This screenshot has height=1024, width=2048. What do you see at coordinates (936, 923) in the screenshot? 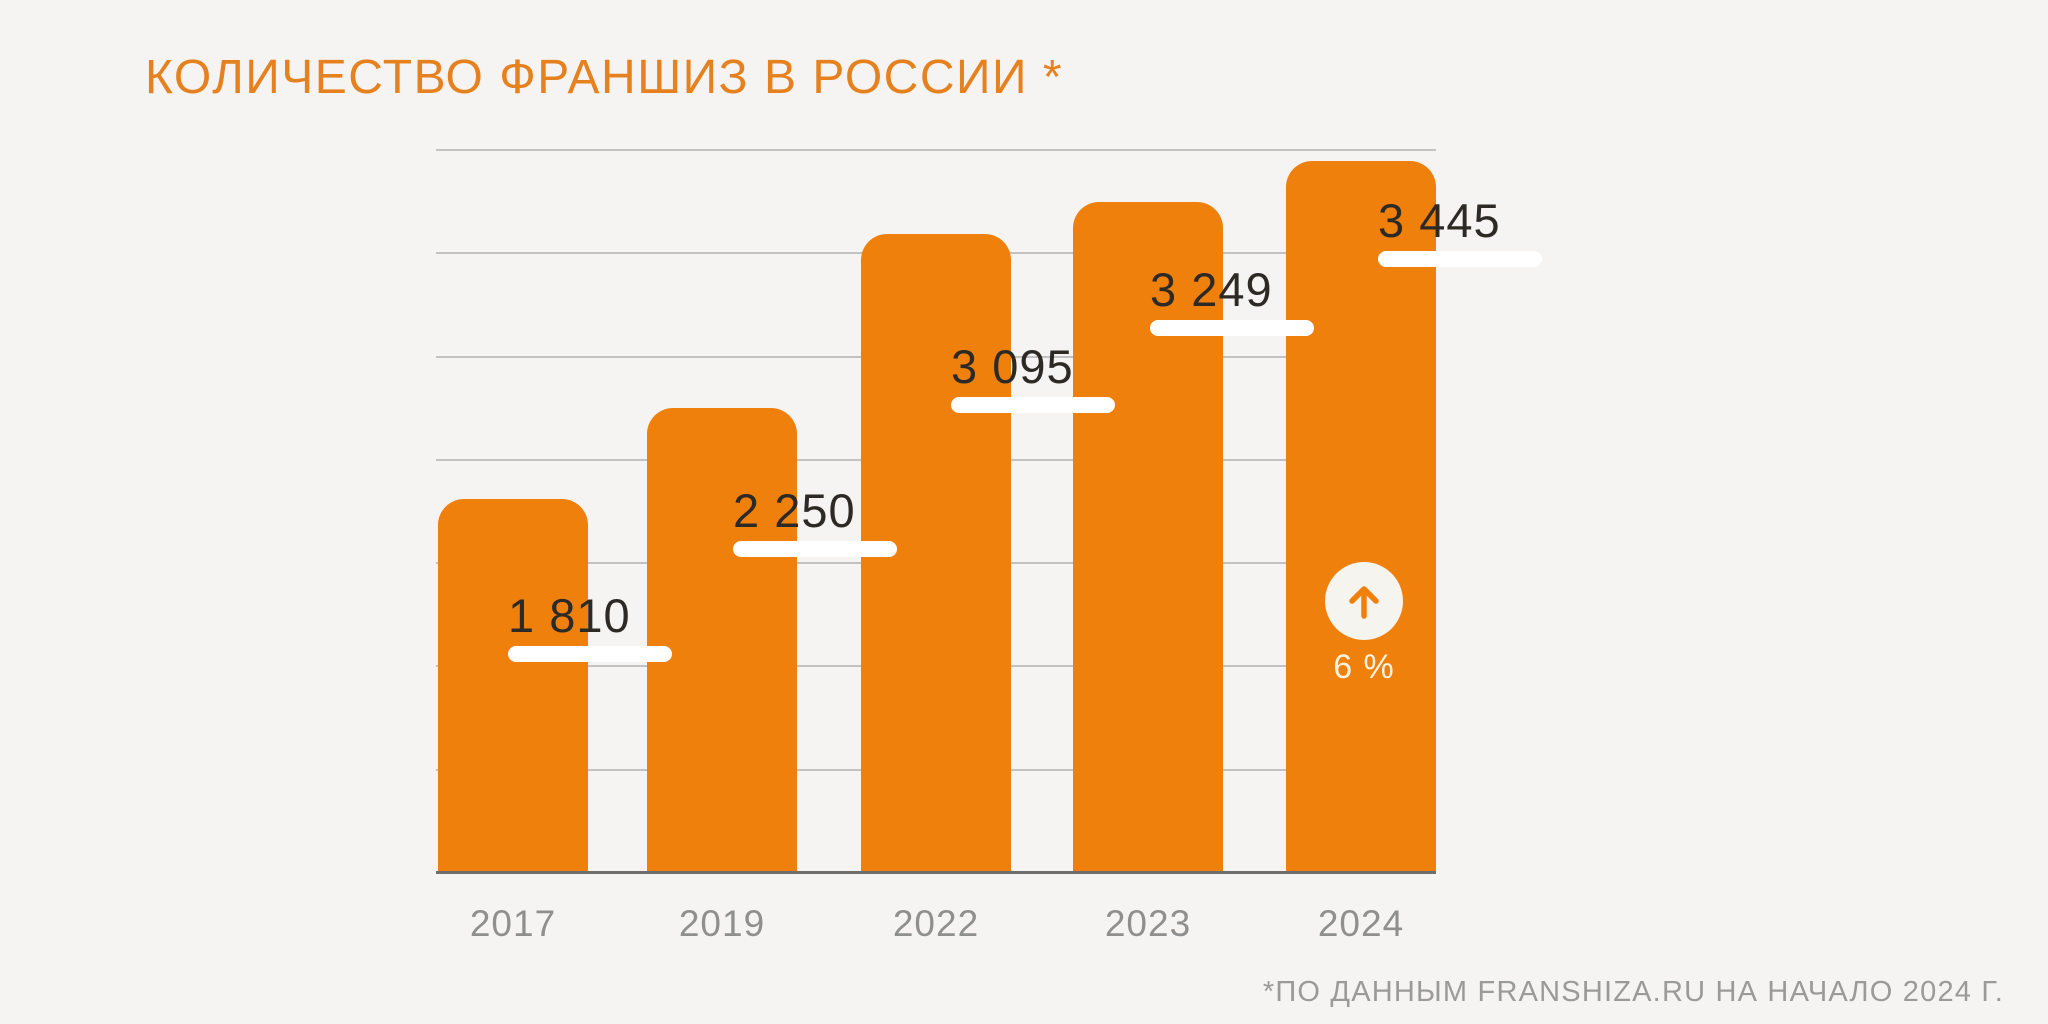
I see `x-axis-label-2022: 2022` at bounding box center [936, 923].